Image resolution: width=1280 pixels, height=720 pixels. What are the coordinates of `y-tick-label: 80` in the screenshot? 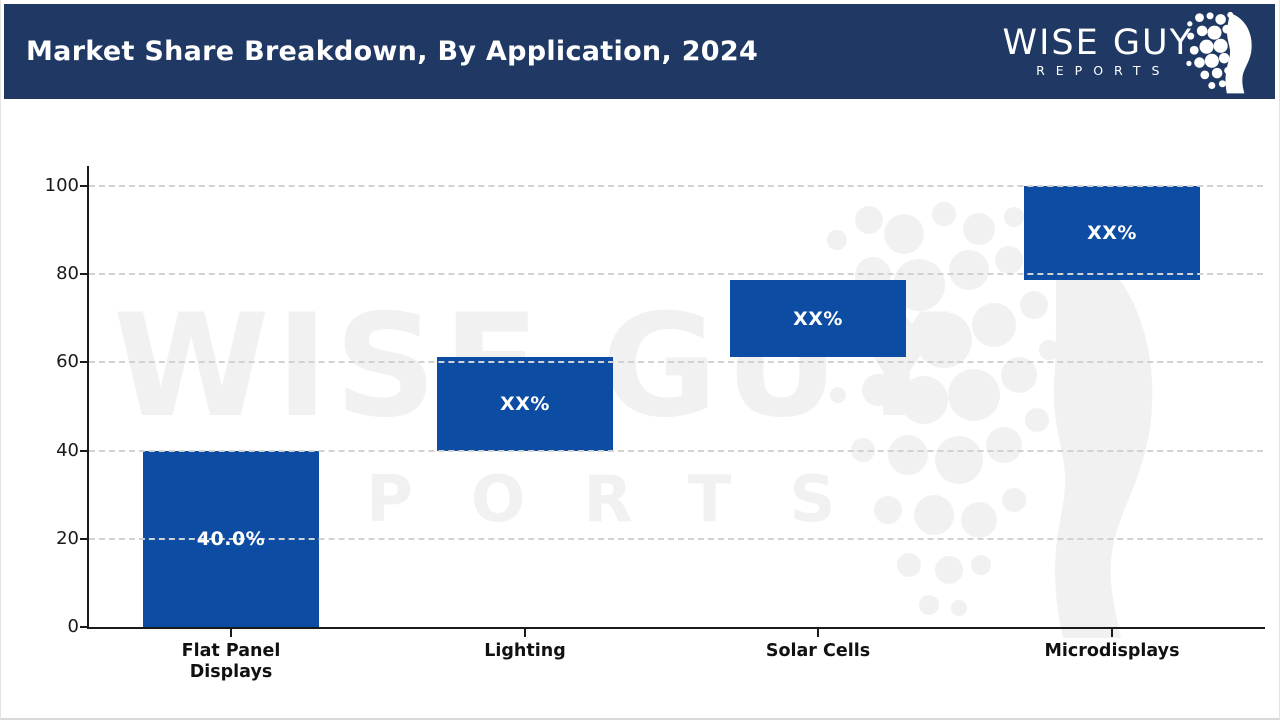 It's located at (67, 274).